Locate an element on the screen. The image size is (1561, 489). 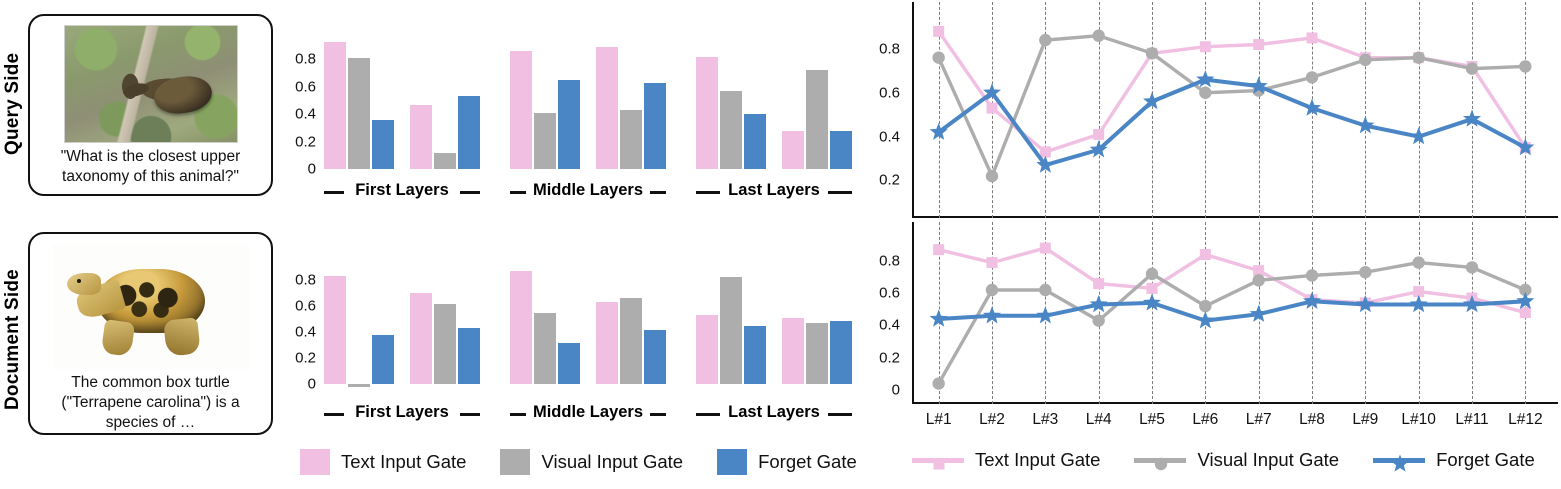
line-x-tick: L#1 is located at coordinates (938, 419).